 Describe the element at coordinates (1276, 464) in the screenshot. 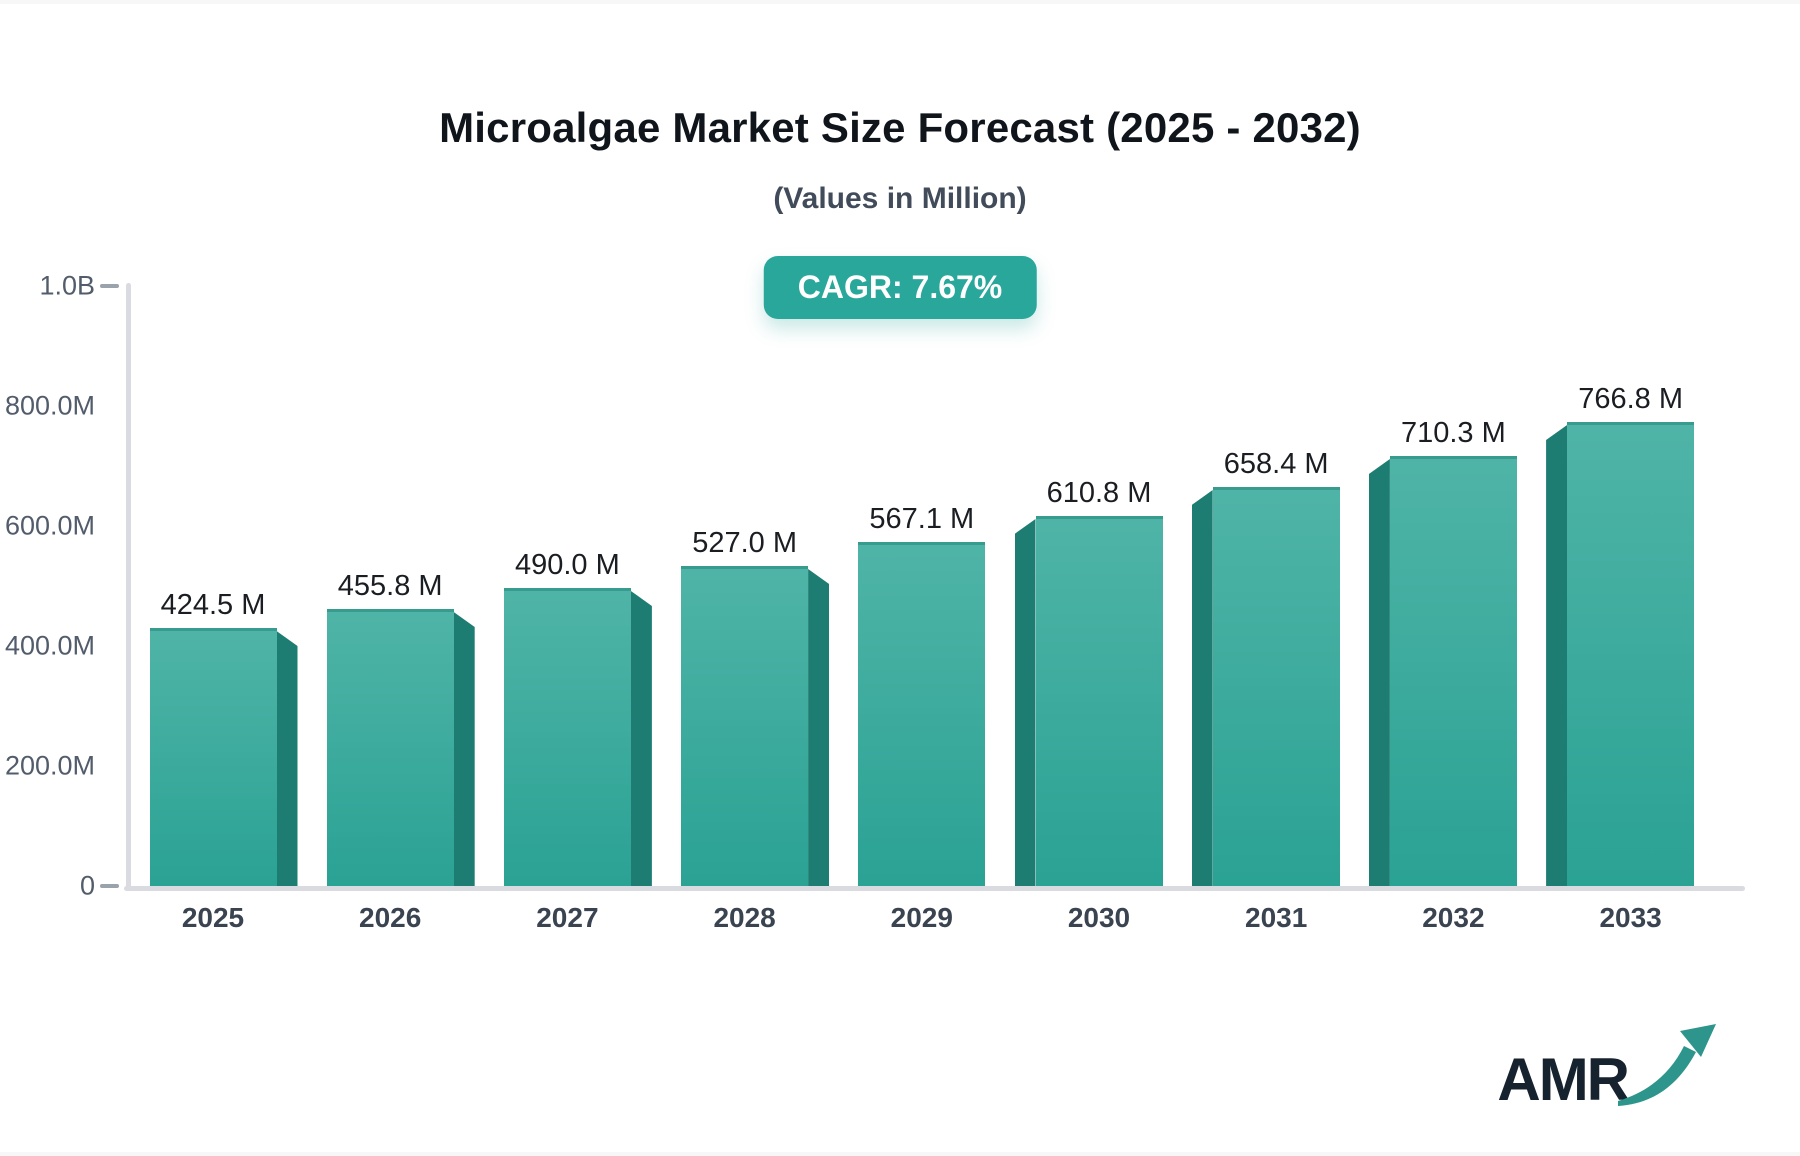

I see `bar-value-label: 658.4 M` at that location.